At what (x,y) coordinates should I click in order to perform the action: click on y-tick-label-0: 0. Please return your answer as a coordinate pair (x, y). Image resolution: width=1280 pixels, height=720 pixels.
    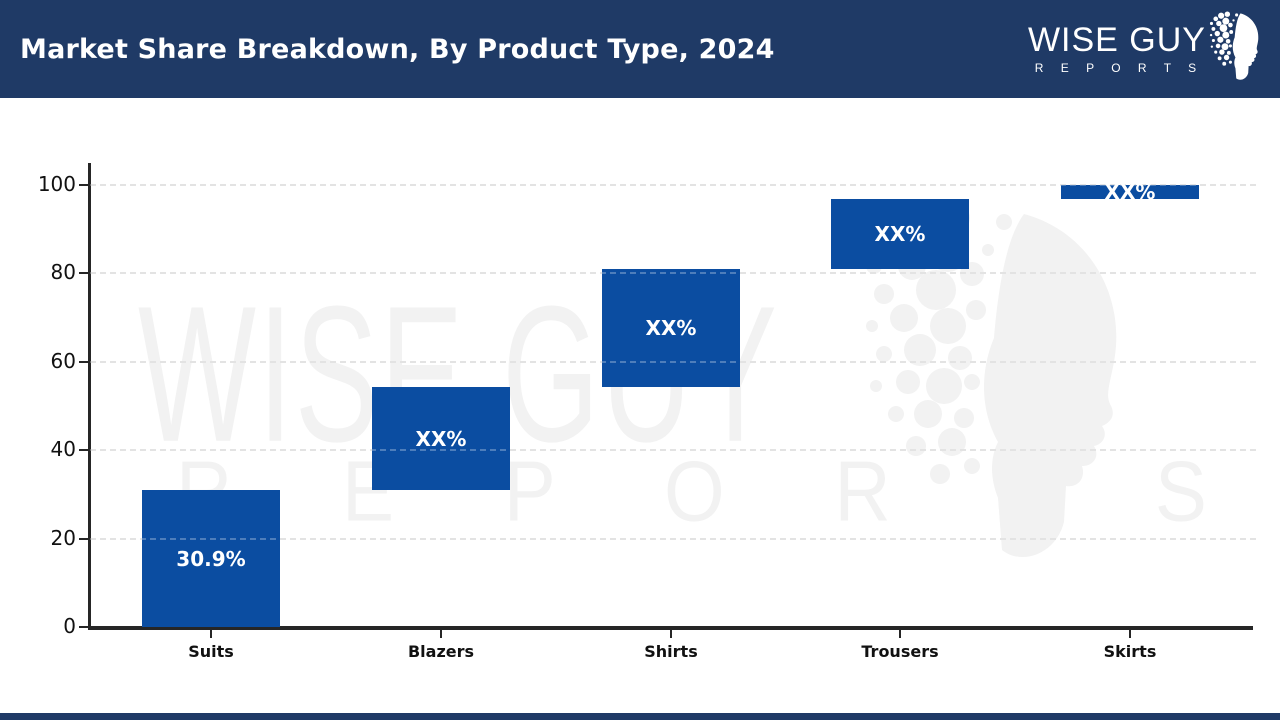
    Looking at the image, I should click on (69, 626).